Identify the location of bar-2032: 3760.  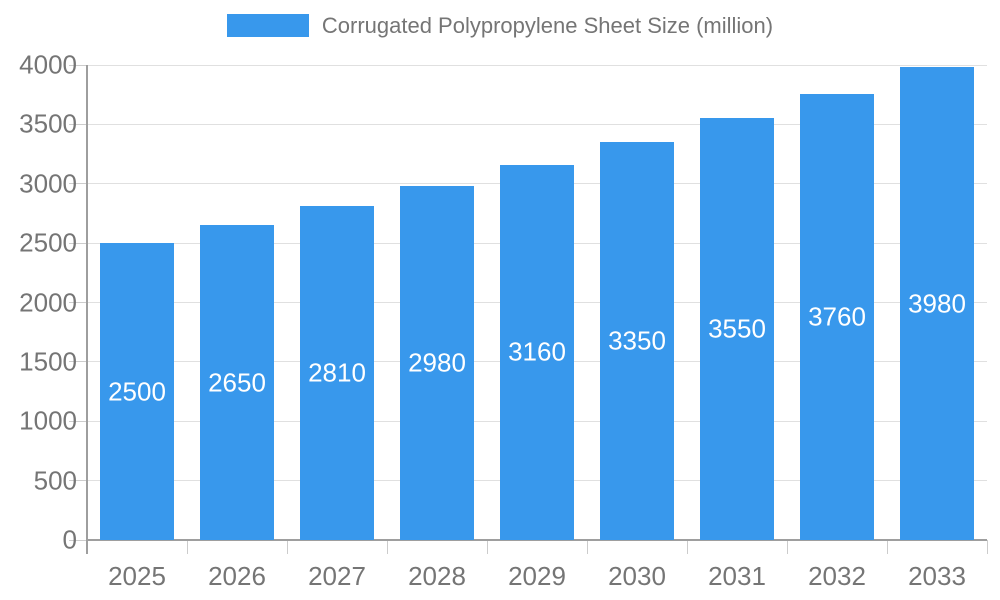
(837, 316).